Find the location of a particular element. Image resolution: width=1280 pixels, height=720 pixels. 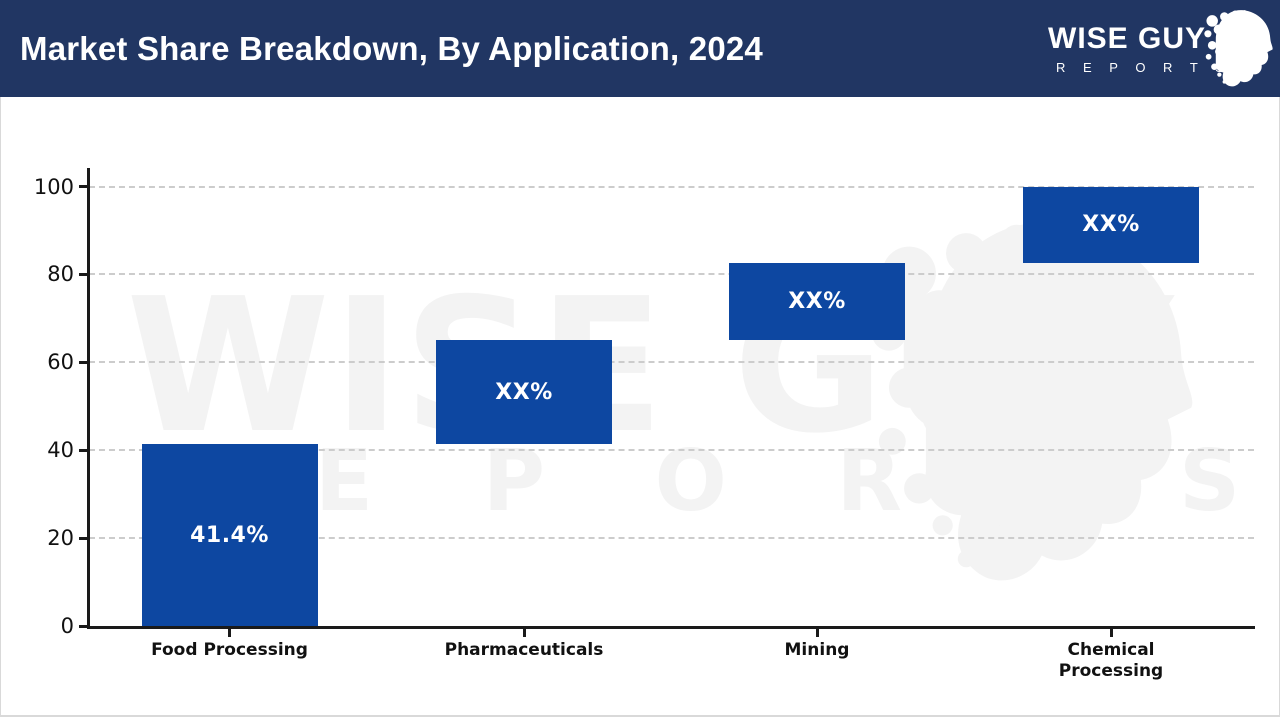

bar-value-label-chemical-processing: XX% is located at coordinates (1111, 225).